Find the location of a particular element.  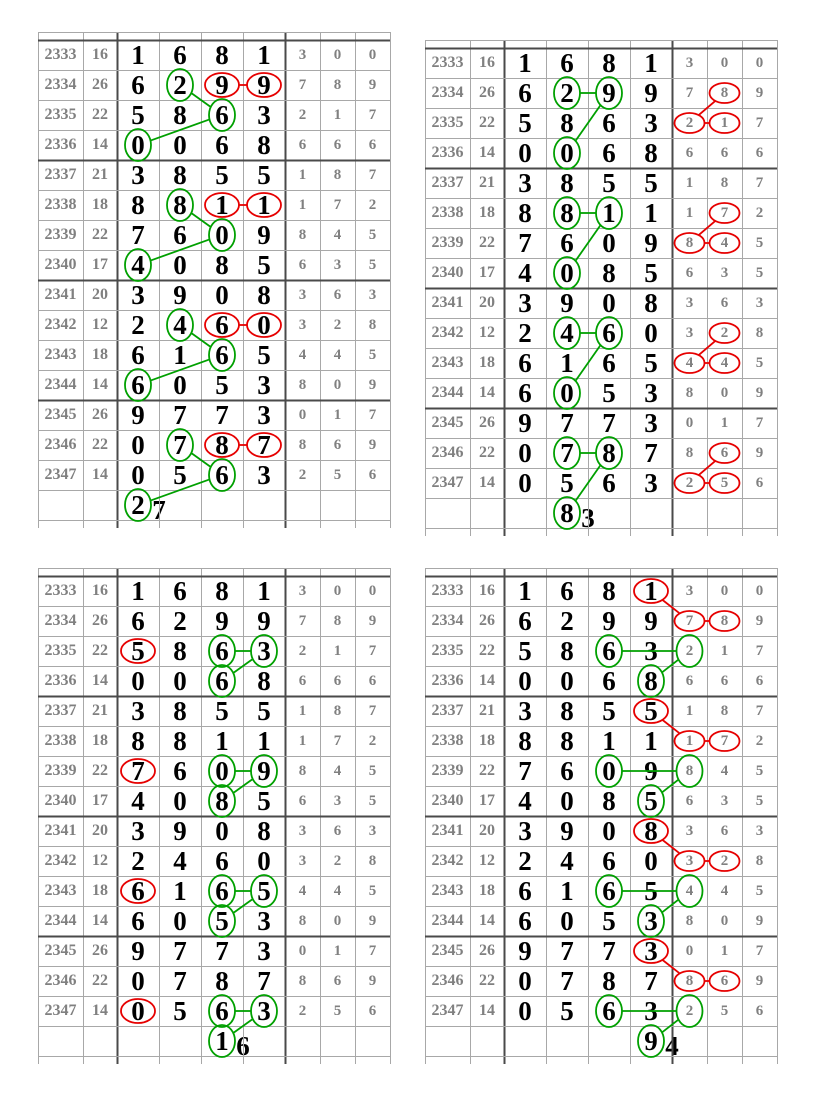

table-row: 2341 20 3 9 0 8 3 6 3 is located at coordinates (214, 831).